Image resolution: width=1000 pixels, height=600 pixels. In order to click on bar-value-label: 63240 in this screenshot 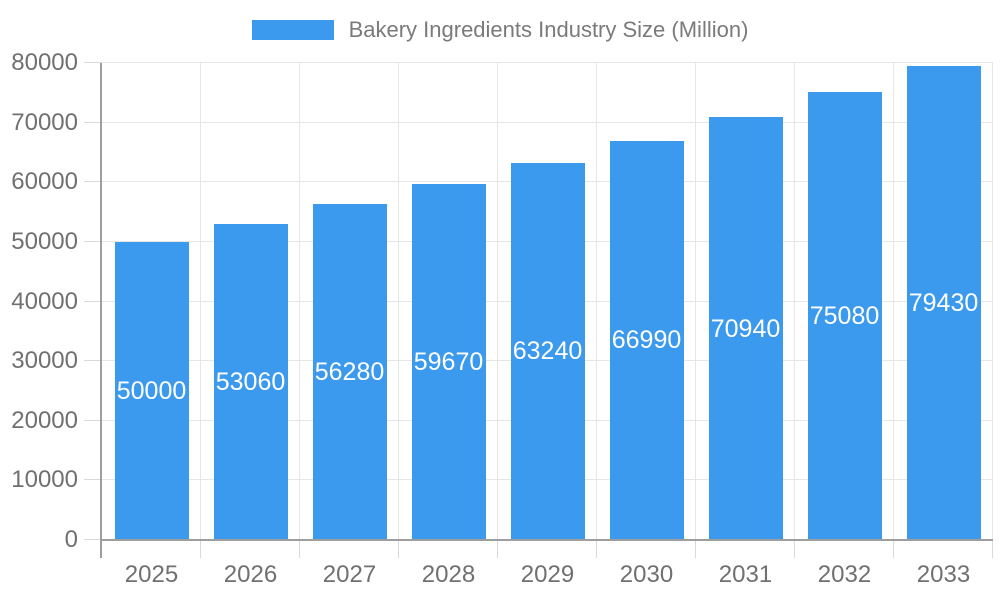, I will do `click(547, 351)`.